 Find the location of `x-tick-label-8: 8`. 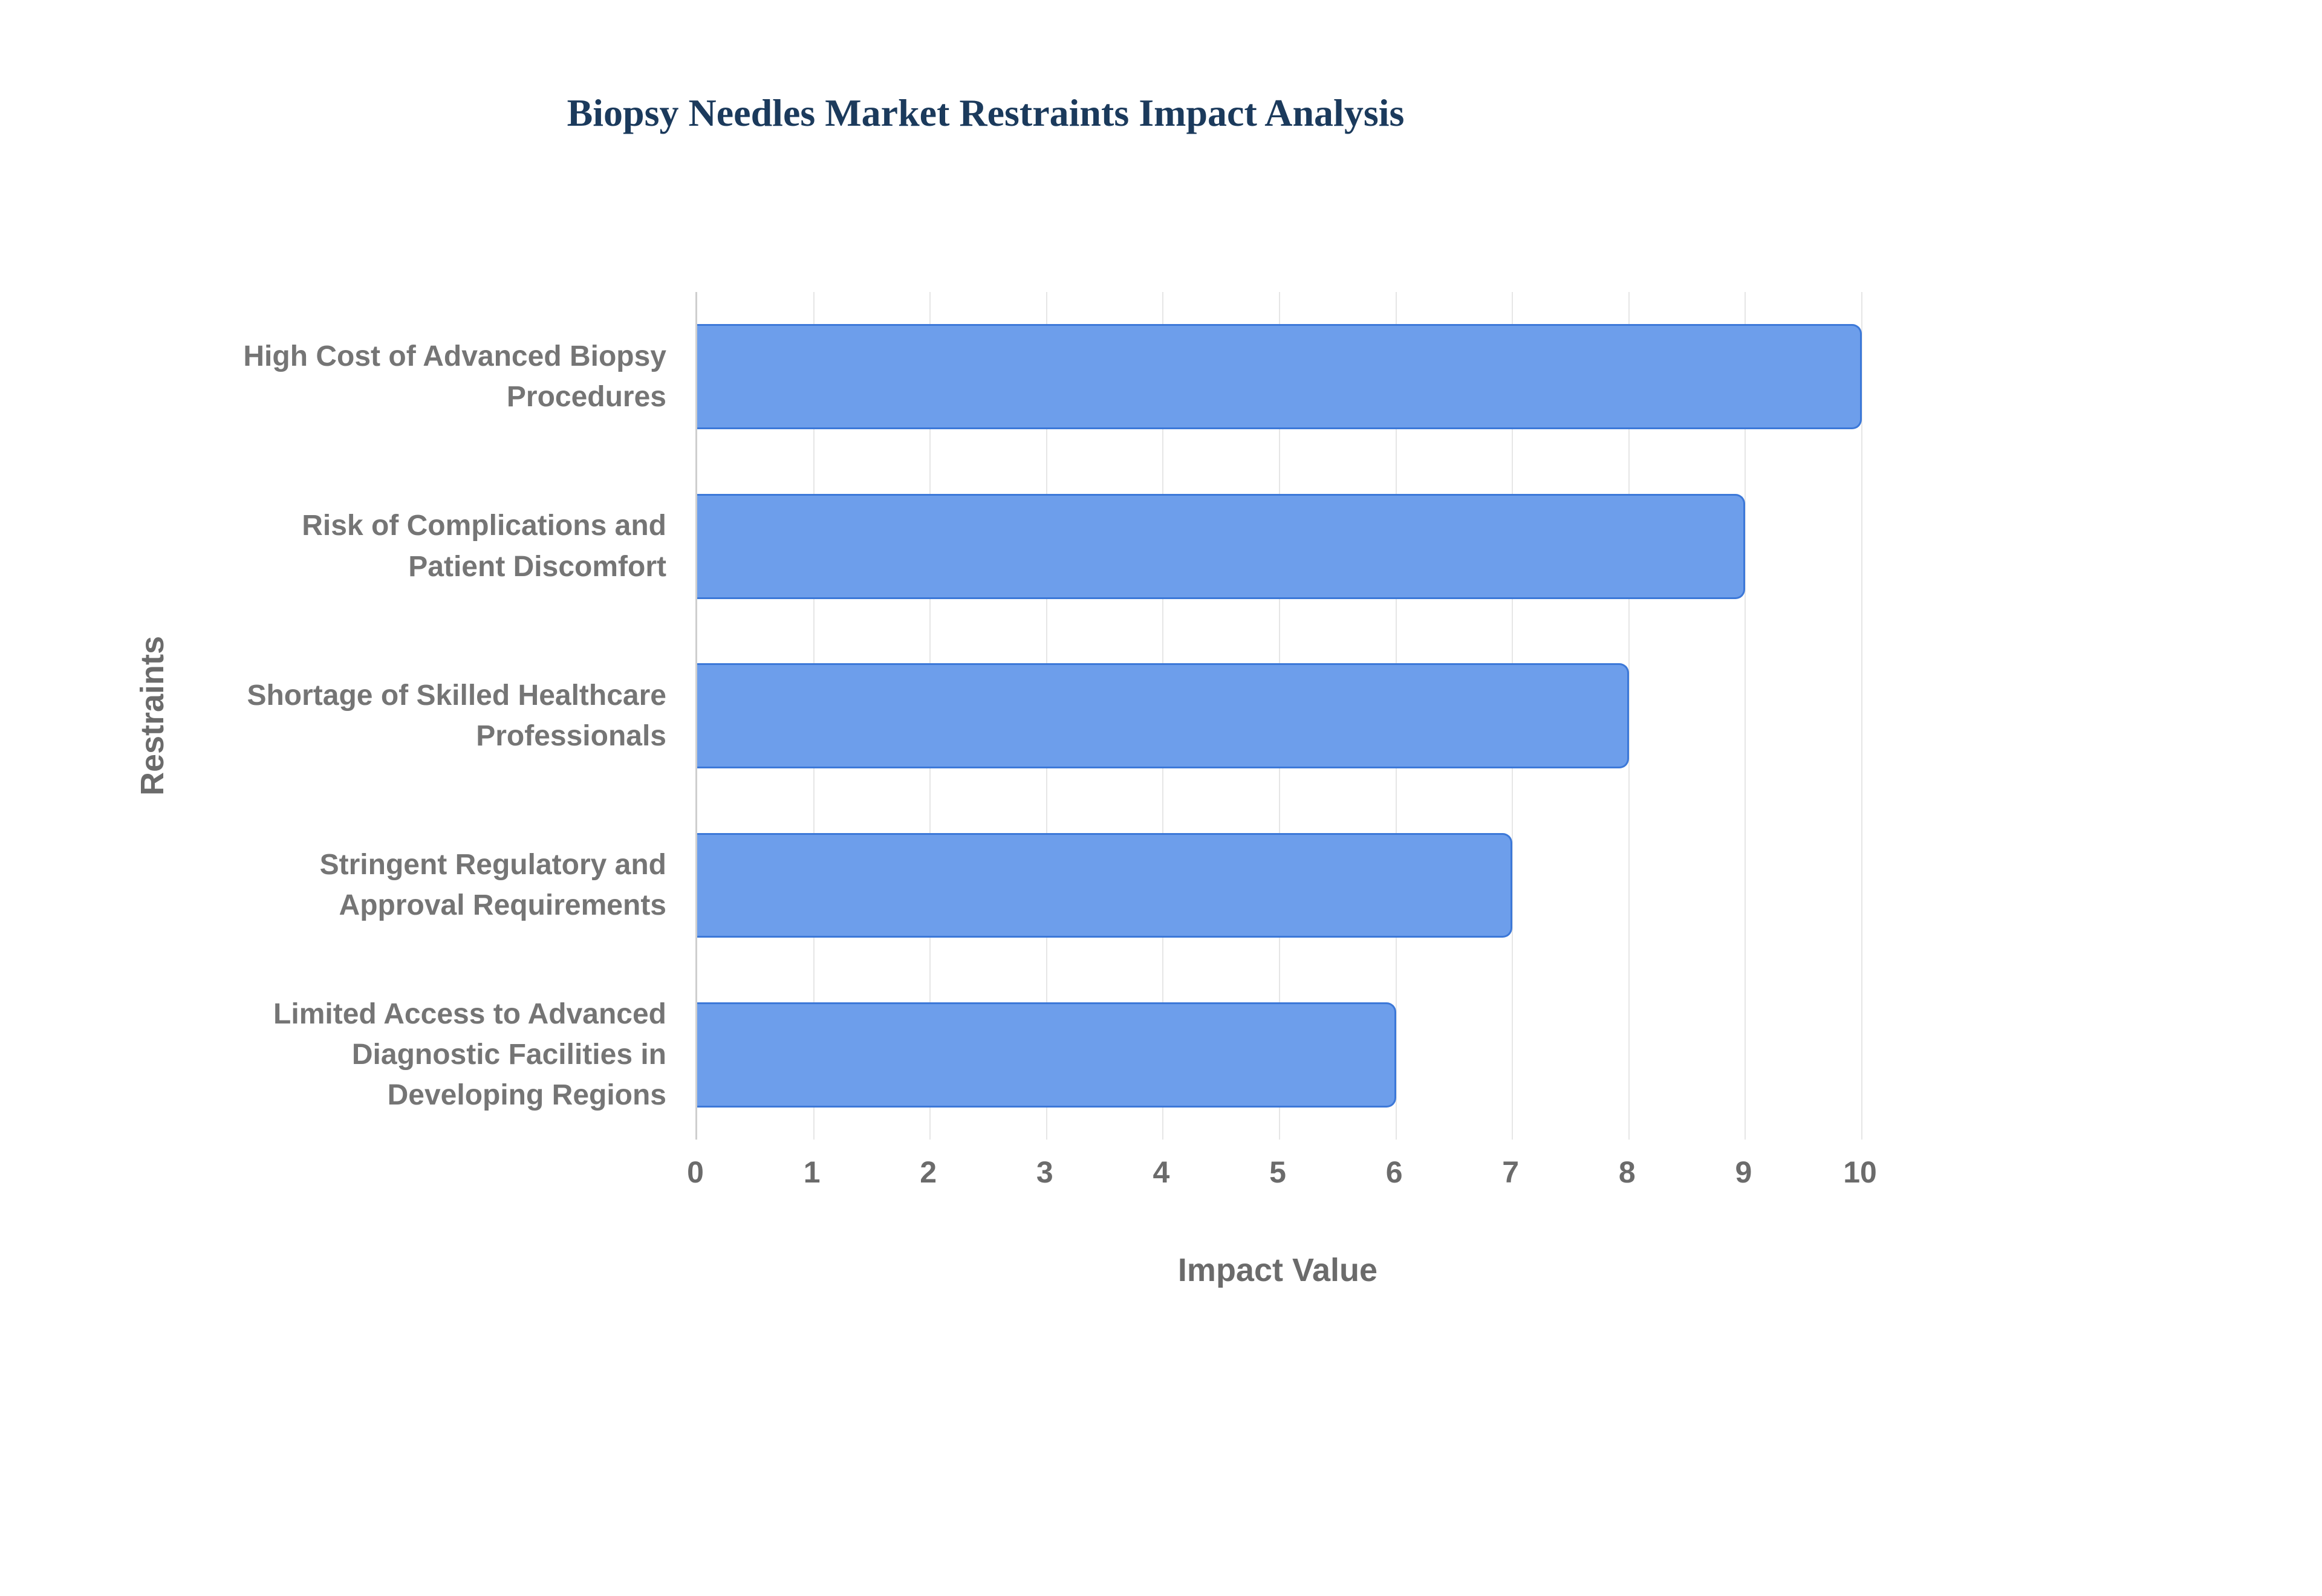

x-tick-label-8: 8 is located at coordinates (1627, 1172).